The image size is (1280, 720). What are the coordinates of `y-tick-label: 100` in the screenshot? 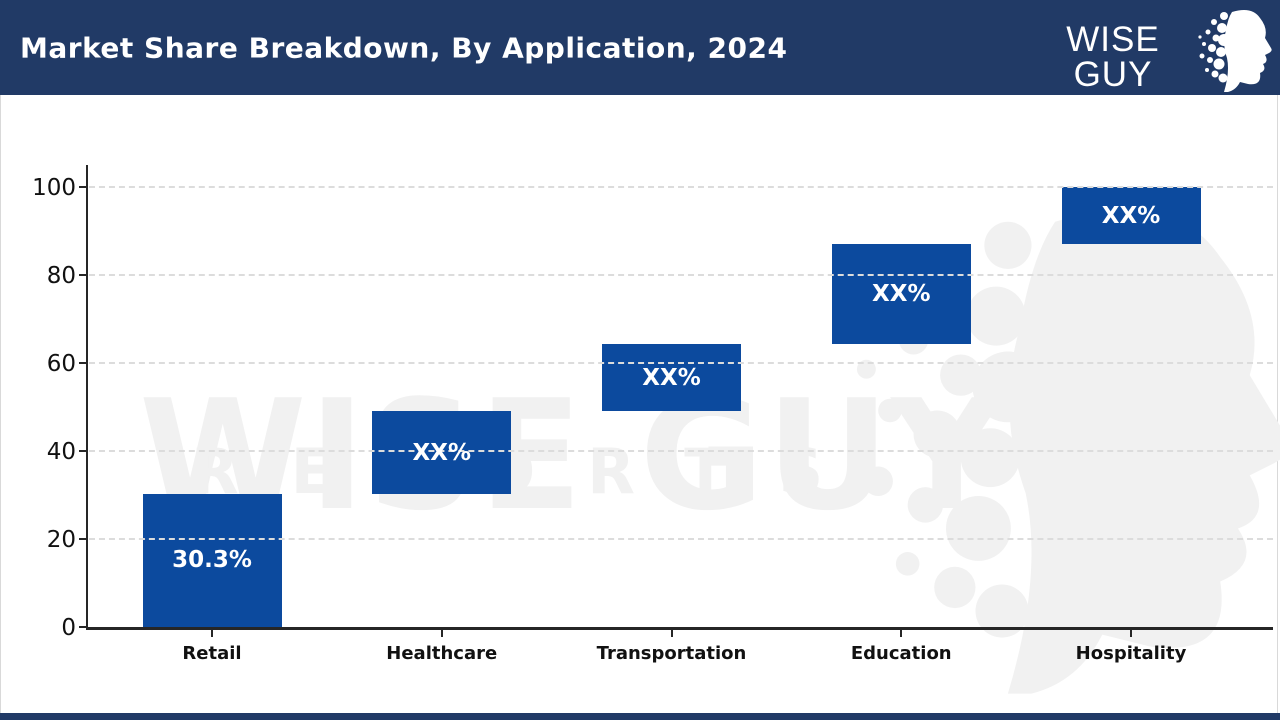 It's located at (54, 188).